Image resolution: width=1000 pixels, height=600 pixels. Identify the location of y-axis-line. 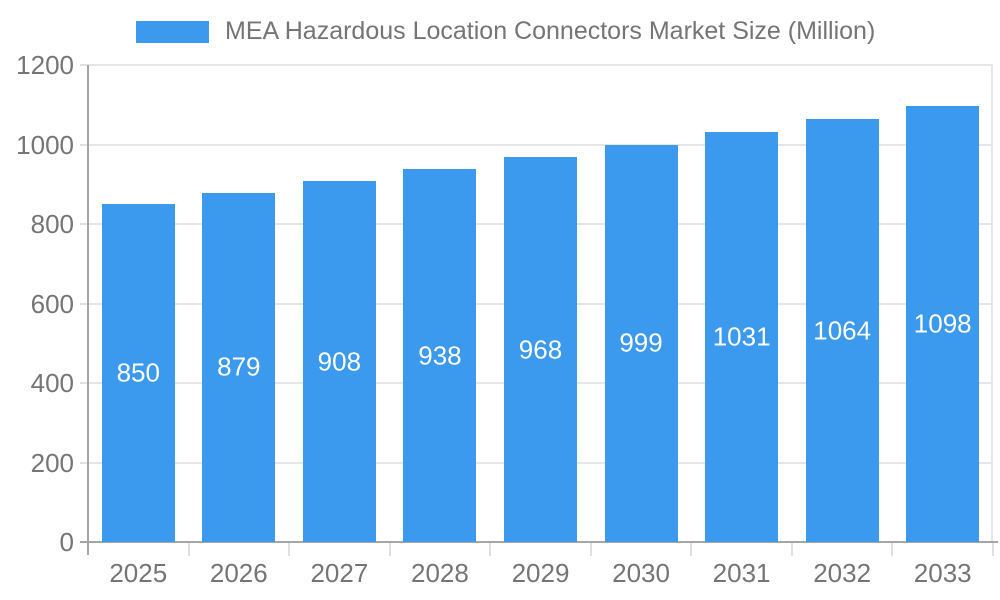
(88, 310).